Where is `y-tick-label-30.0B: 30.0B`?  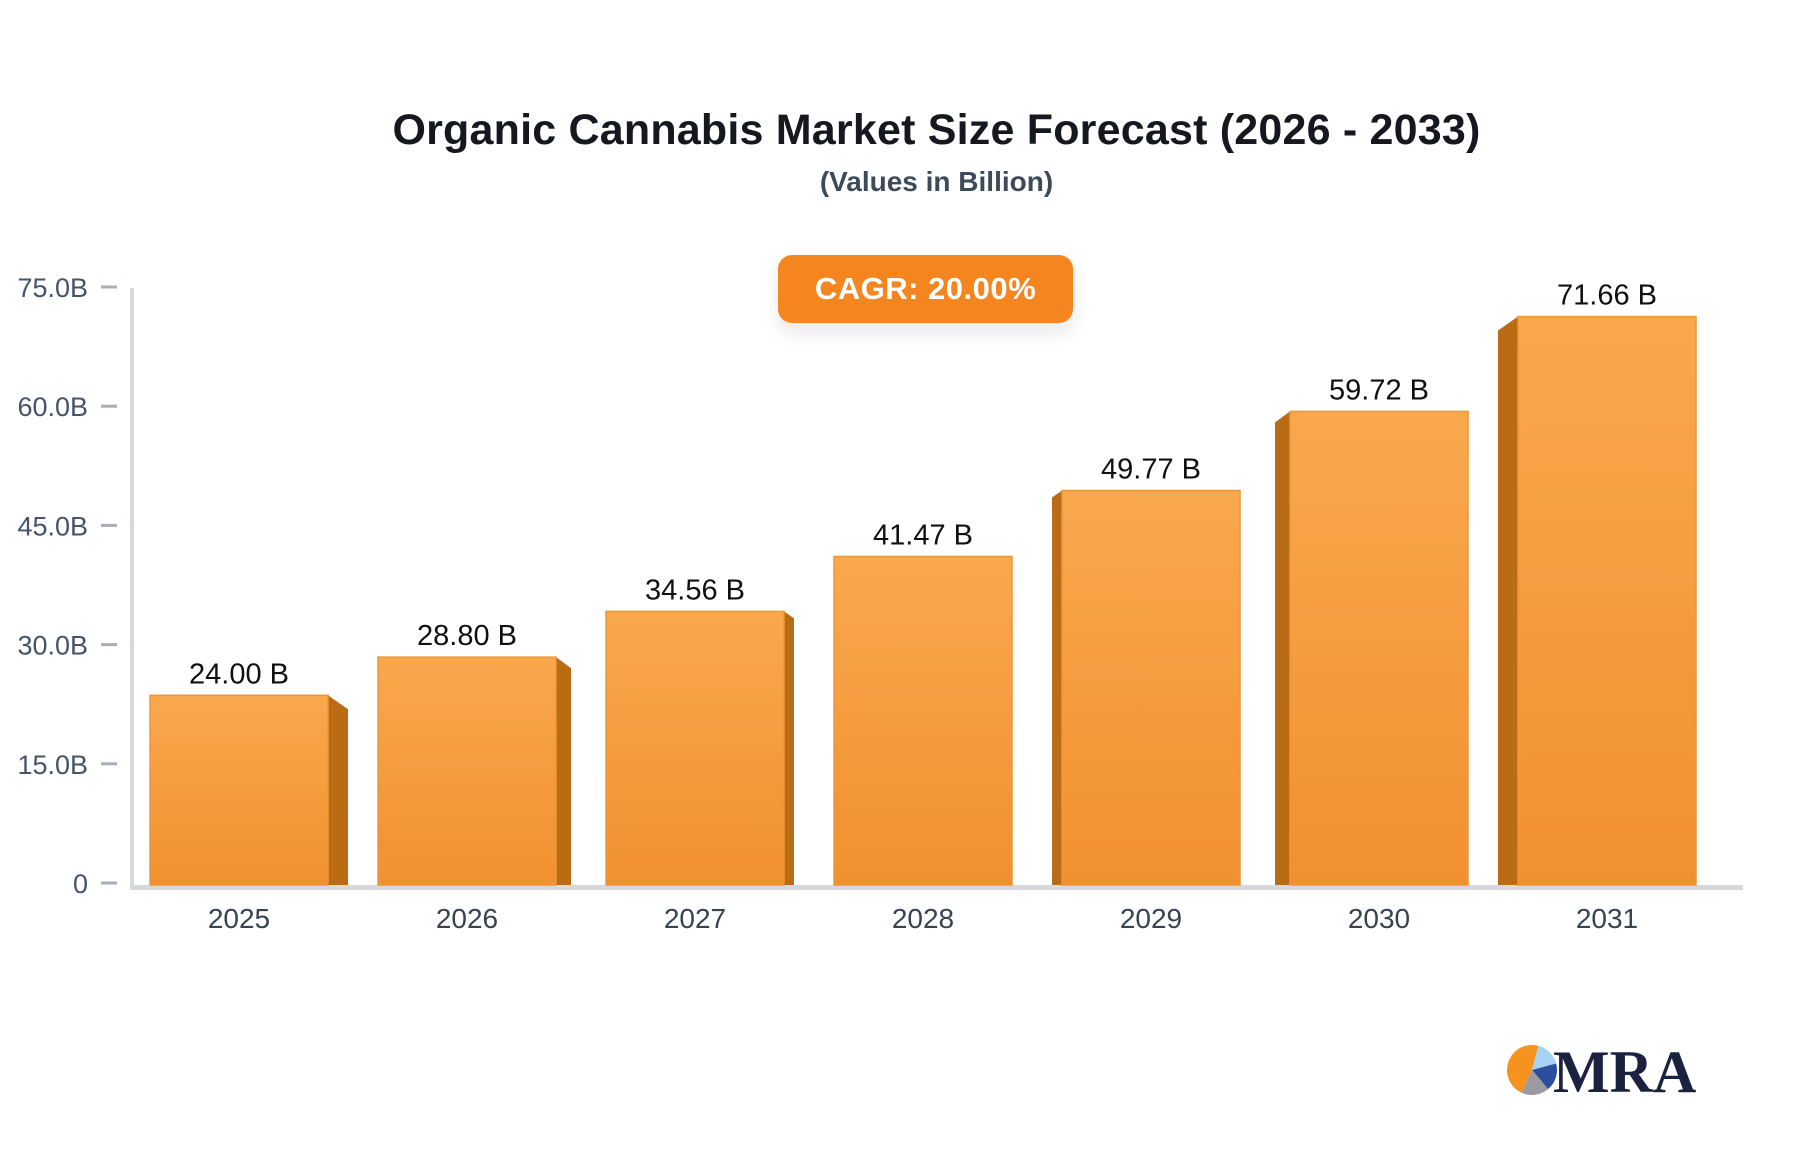
y-tick-label-30.0B: 30.0B is located at coordinates (52, 646).